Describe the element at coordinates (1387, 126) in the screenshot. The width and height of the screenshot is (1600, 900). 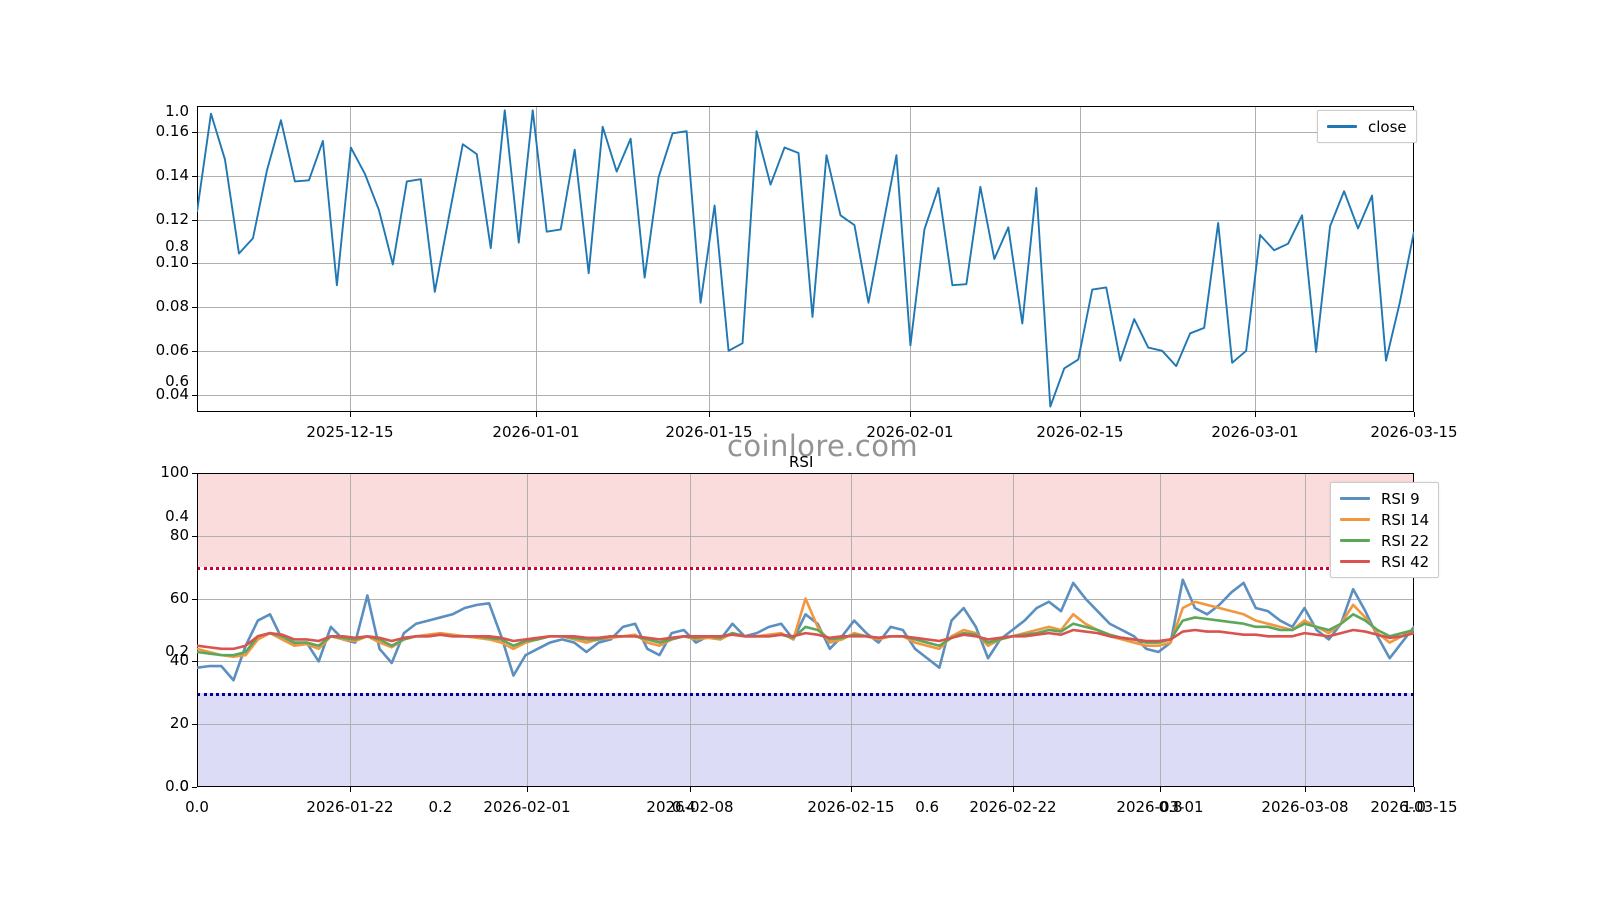
I see `price-legend-label-0: close` at that location.